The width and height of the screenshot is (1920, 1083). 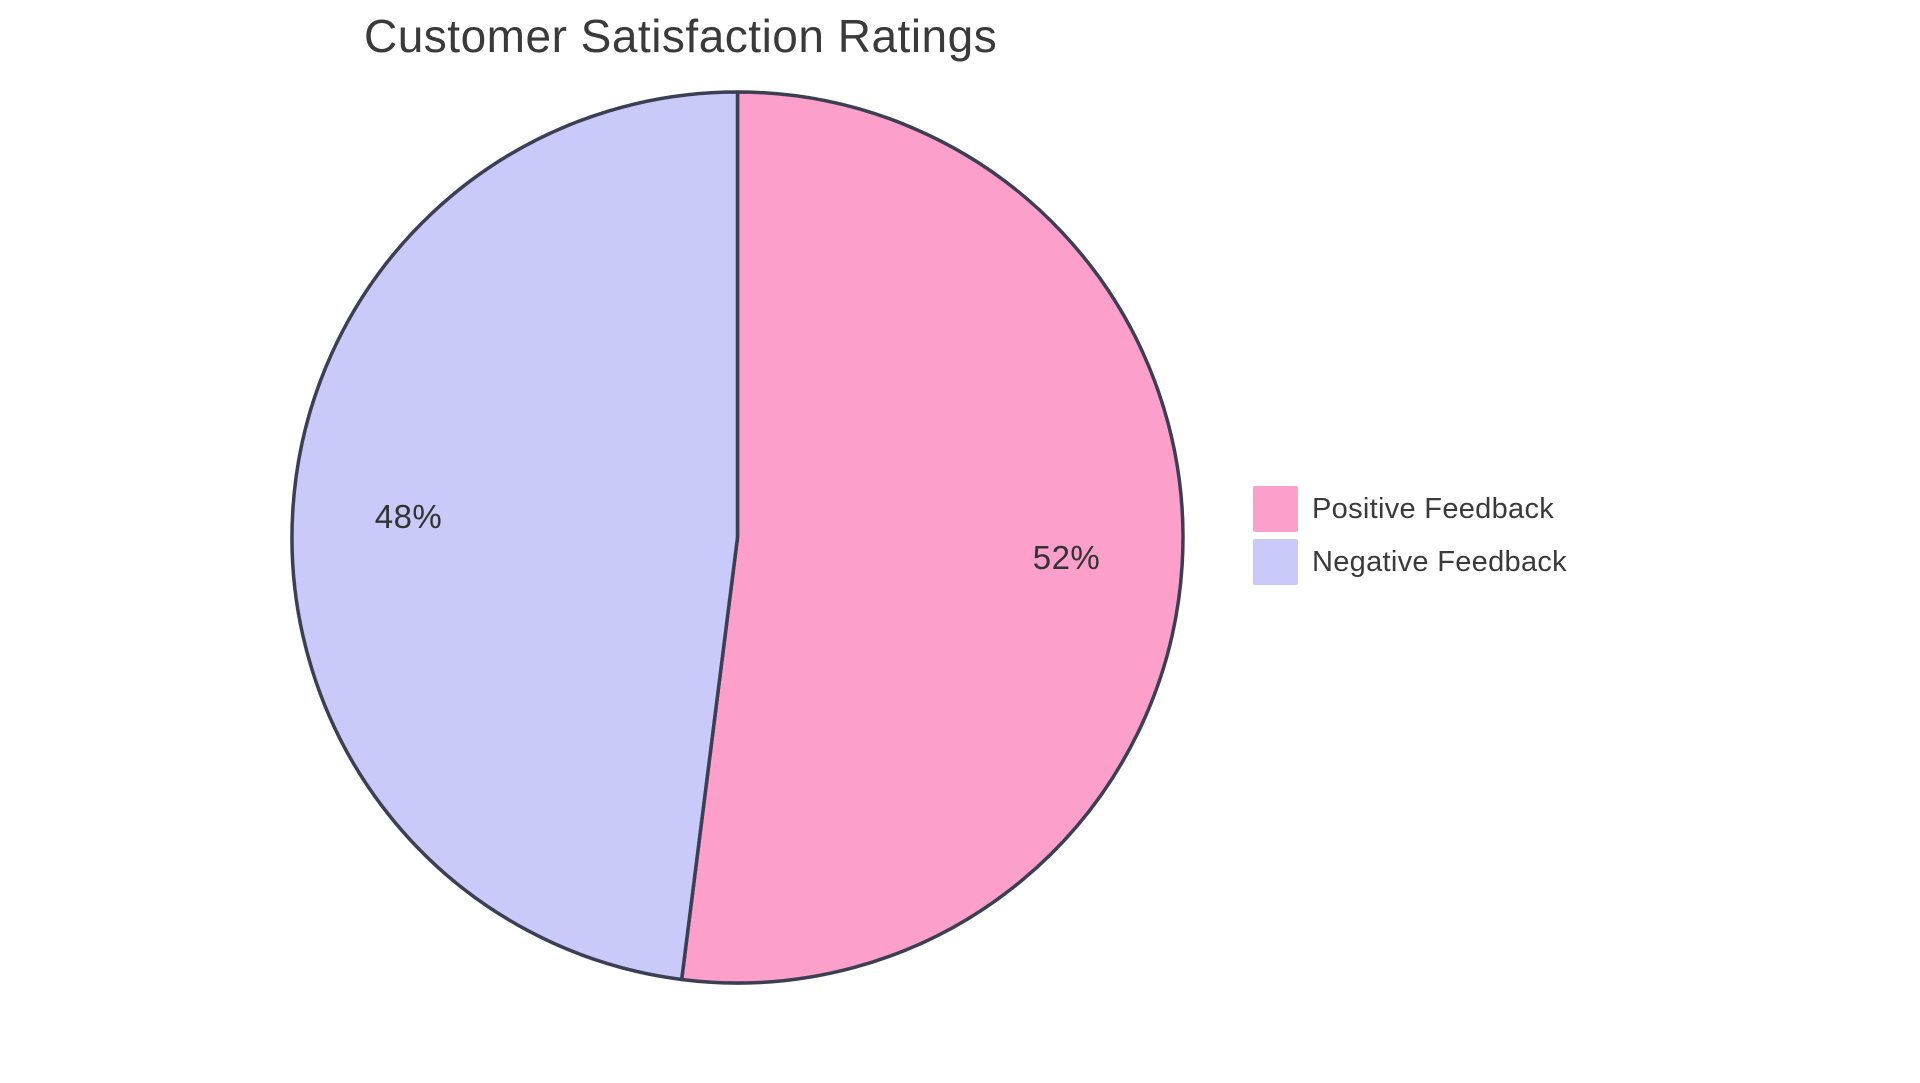 I want to click on chart-title: Customer Satisfaction Ratings, so click(x=681, y=36).